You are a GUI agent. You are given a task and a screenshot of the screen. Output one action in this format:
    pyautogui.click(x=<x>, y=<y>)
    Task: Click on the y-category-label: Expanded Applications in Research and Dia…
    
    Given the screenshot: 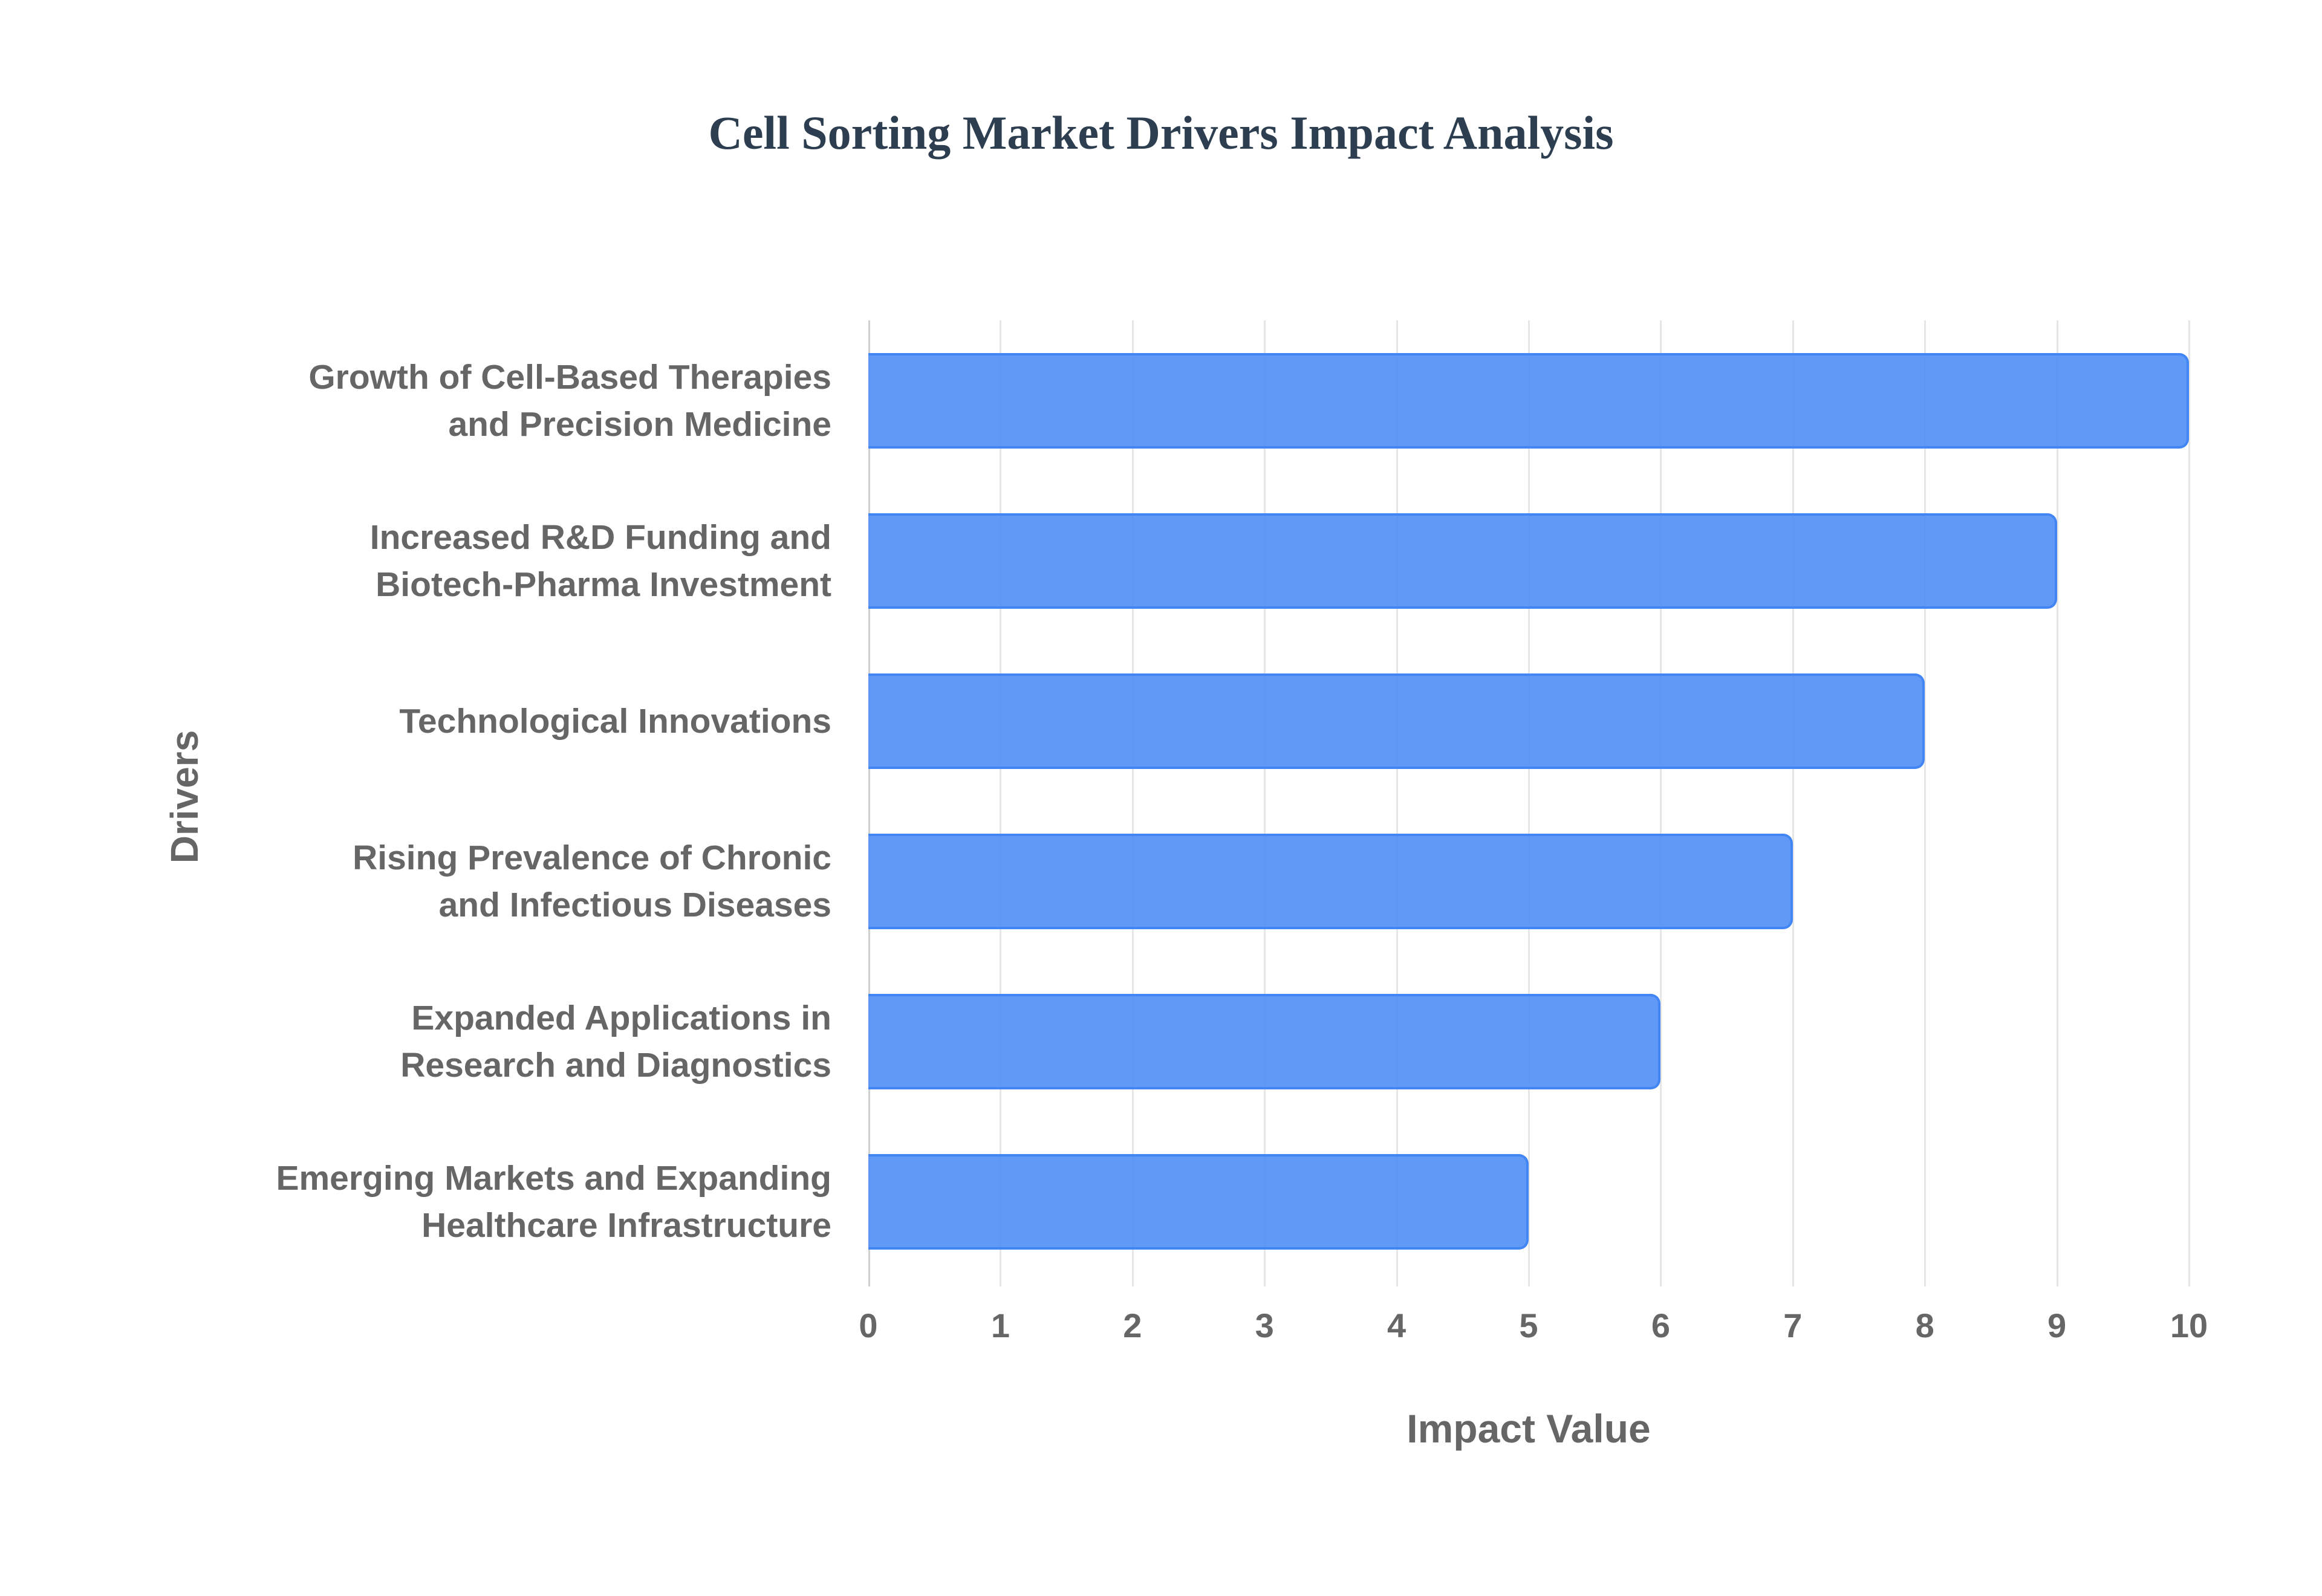 What is the action you would take?
    pyautogui.click(x=615, y=1041)
    